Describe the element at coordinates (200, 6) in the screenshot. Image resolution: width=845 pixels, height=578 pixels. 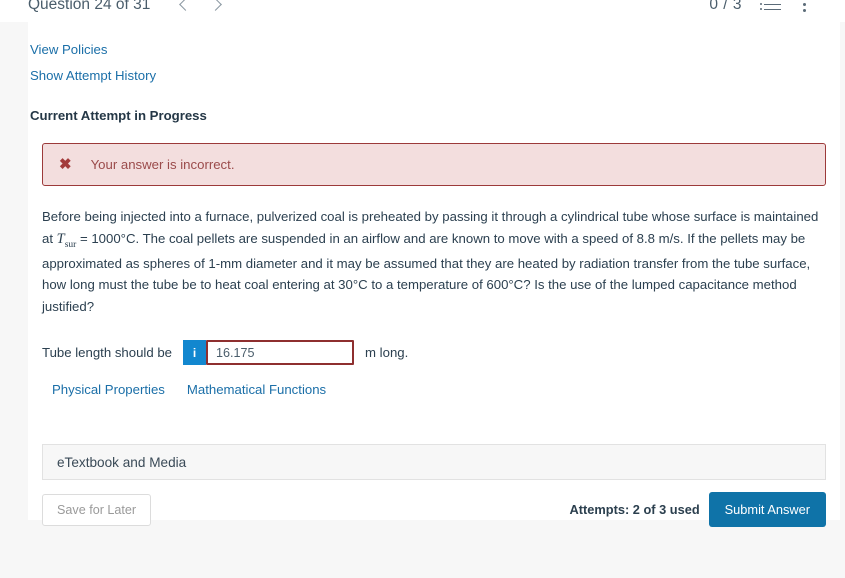
I see `question-nav-arrows` at that location.